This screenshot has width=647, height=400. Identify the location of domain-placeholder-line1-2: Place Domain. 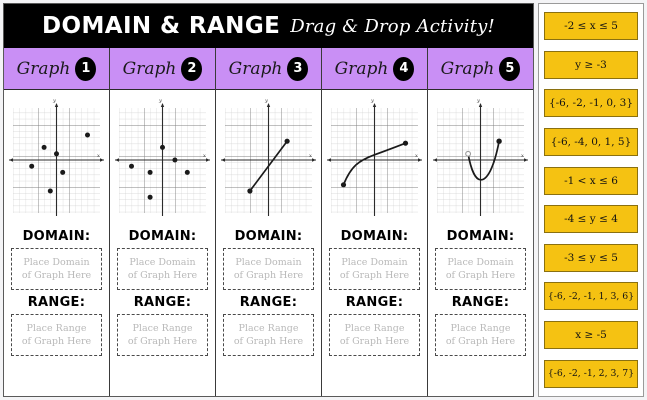
(162, 262).